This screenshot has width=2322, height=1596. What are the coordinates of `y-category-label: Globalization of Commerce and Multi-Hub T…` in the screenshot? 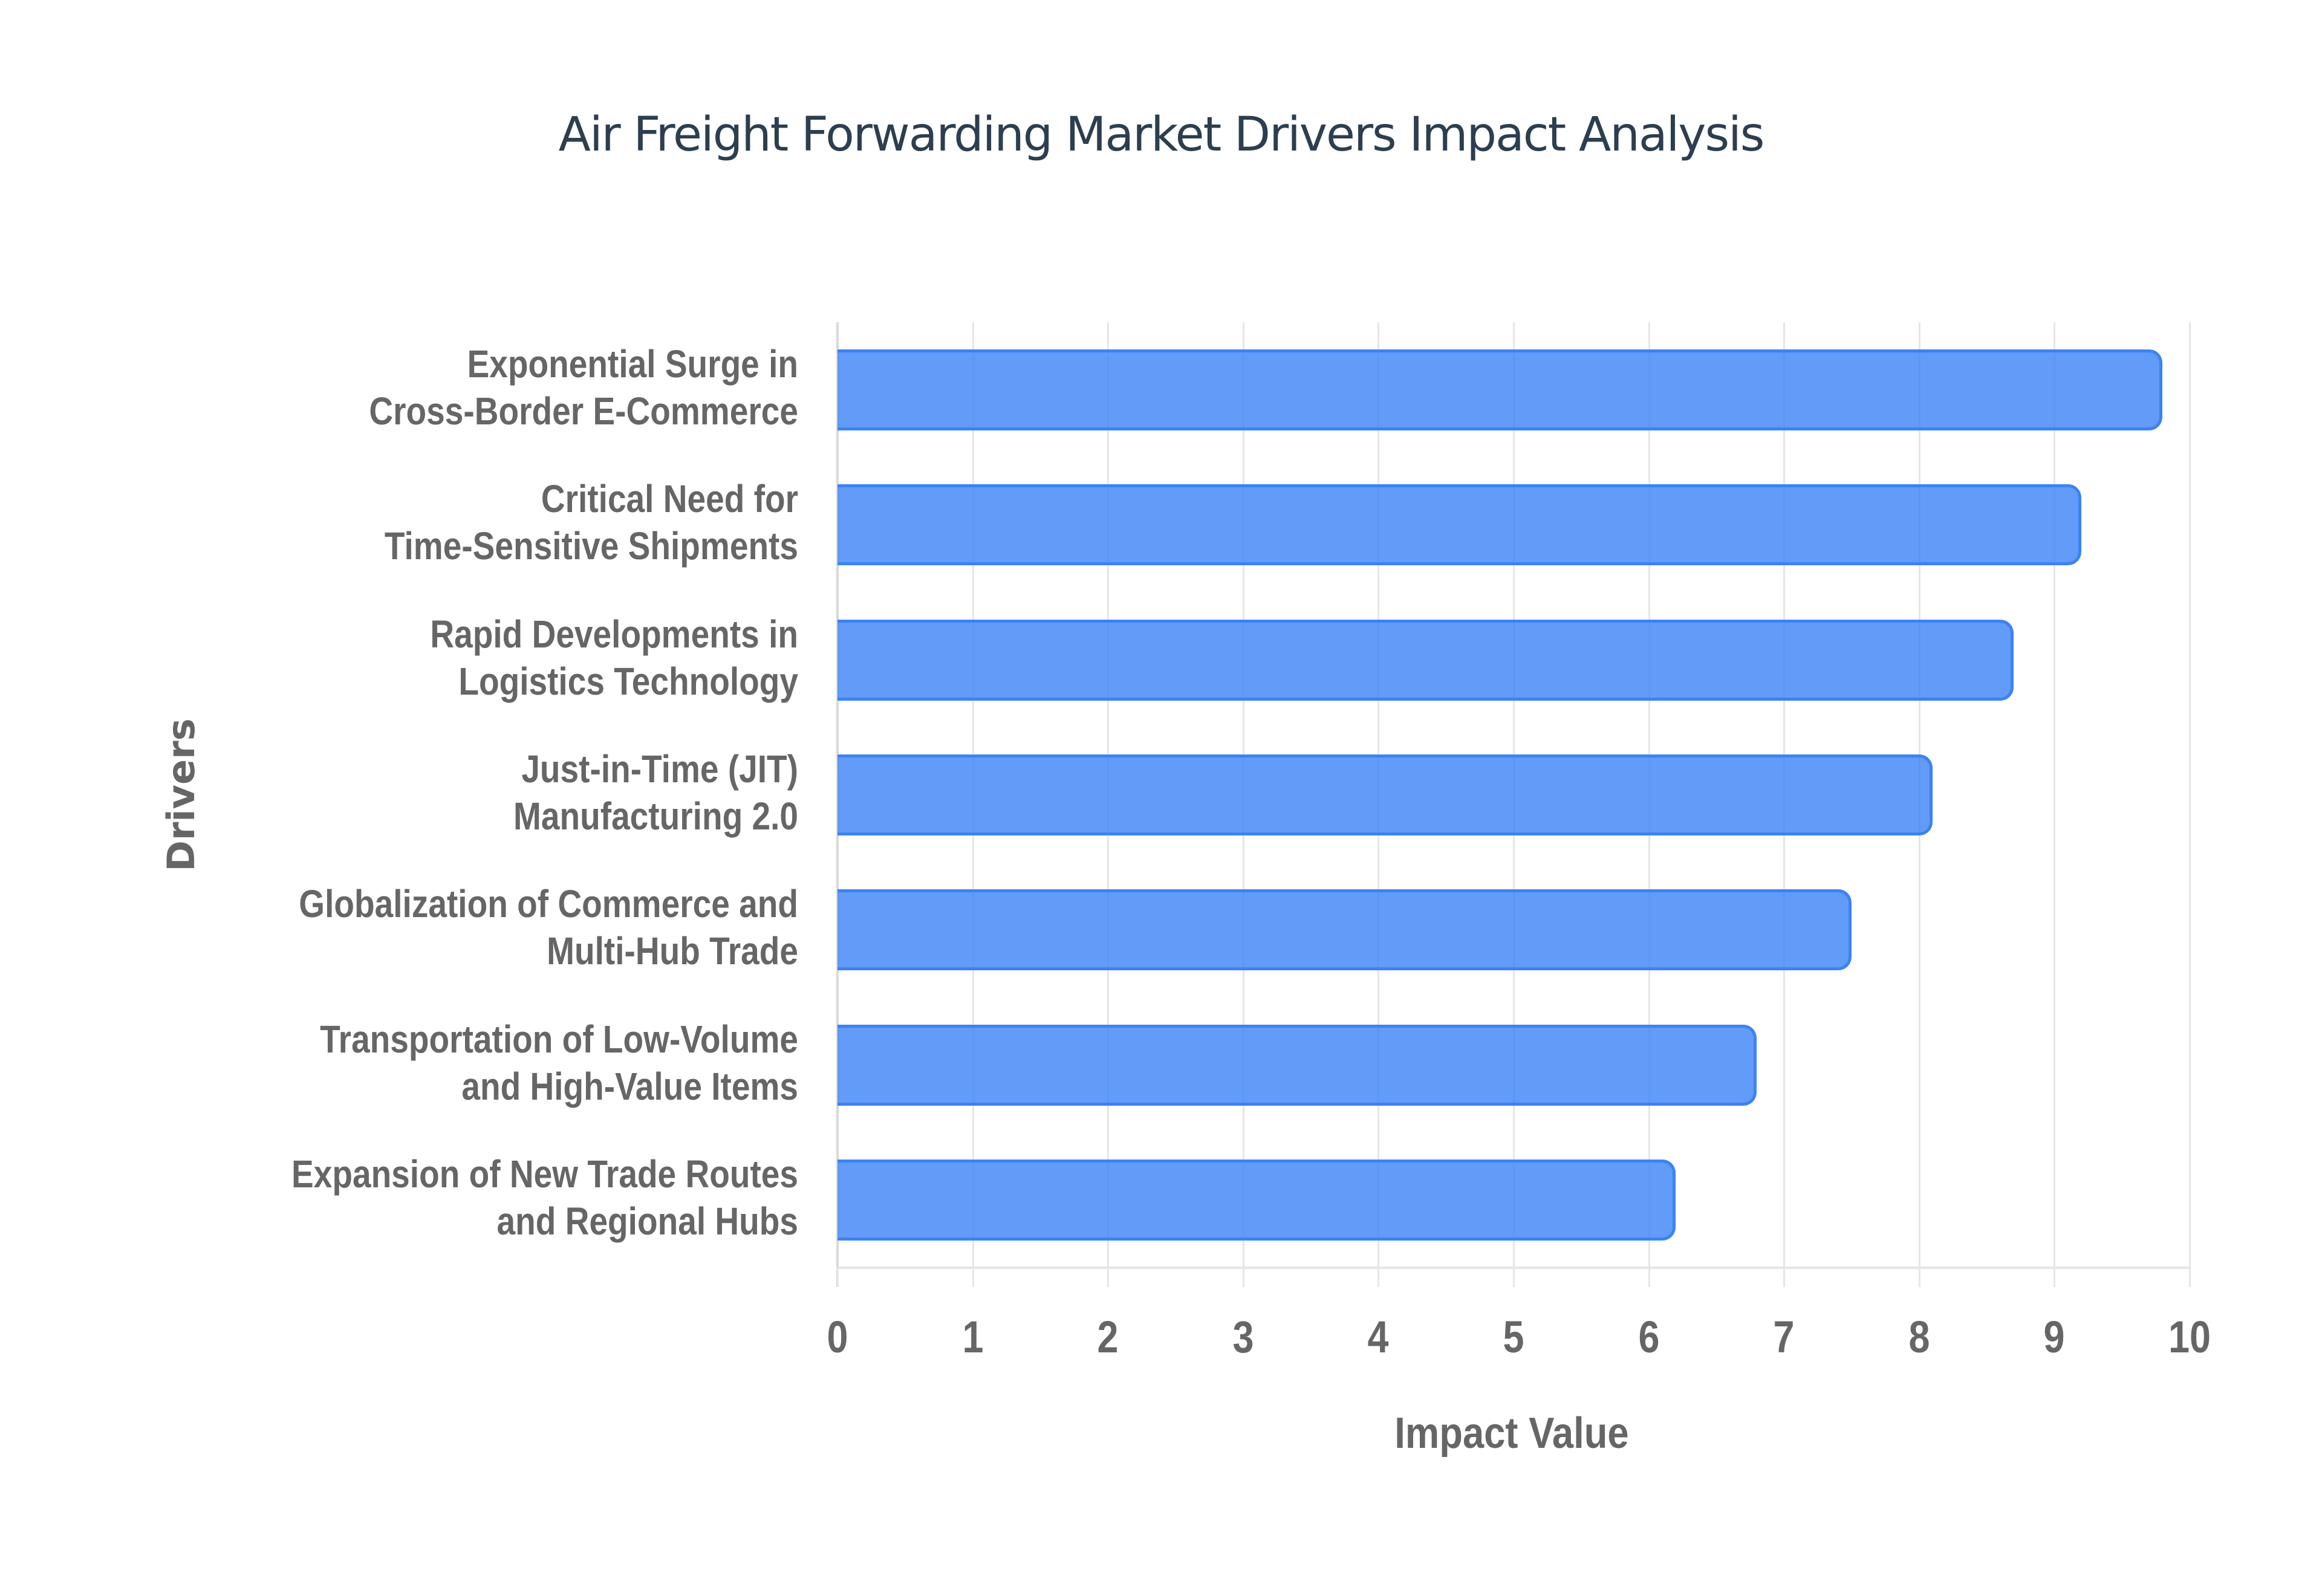 It's located at (512, 927).